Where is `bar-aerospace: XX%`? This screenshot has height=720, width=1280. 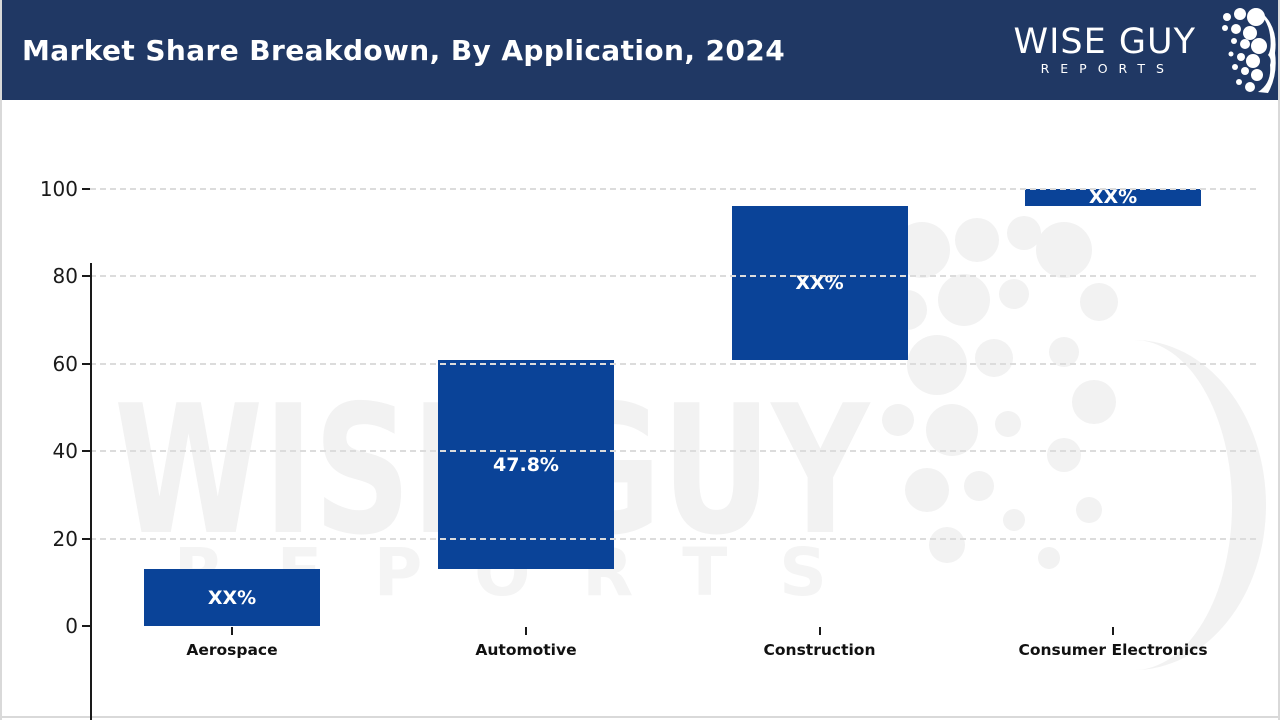
bar-aerospace: XX% is located at coordinates (232, 597).